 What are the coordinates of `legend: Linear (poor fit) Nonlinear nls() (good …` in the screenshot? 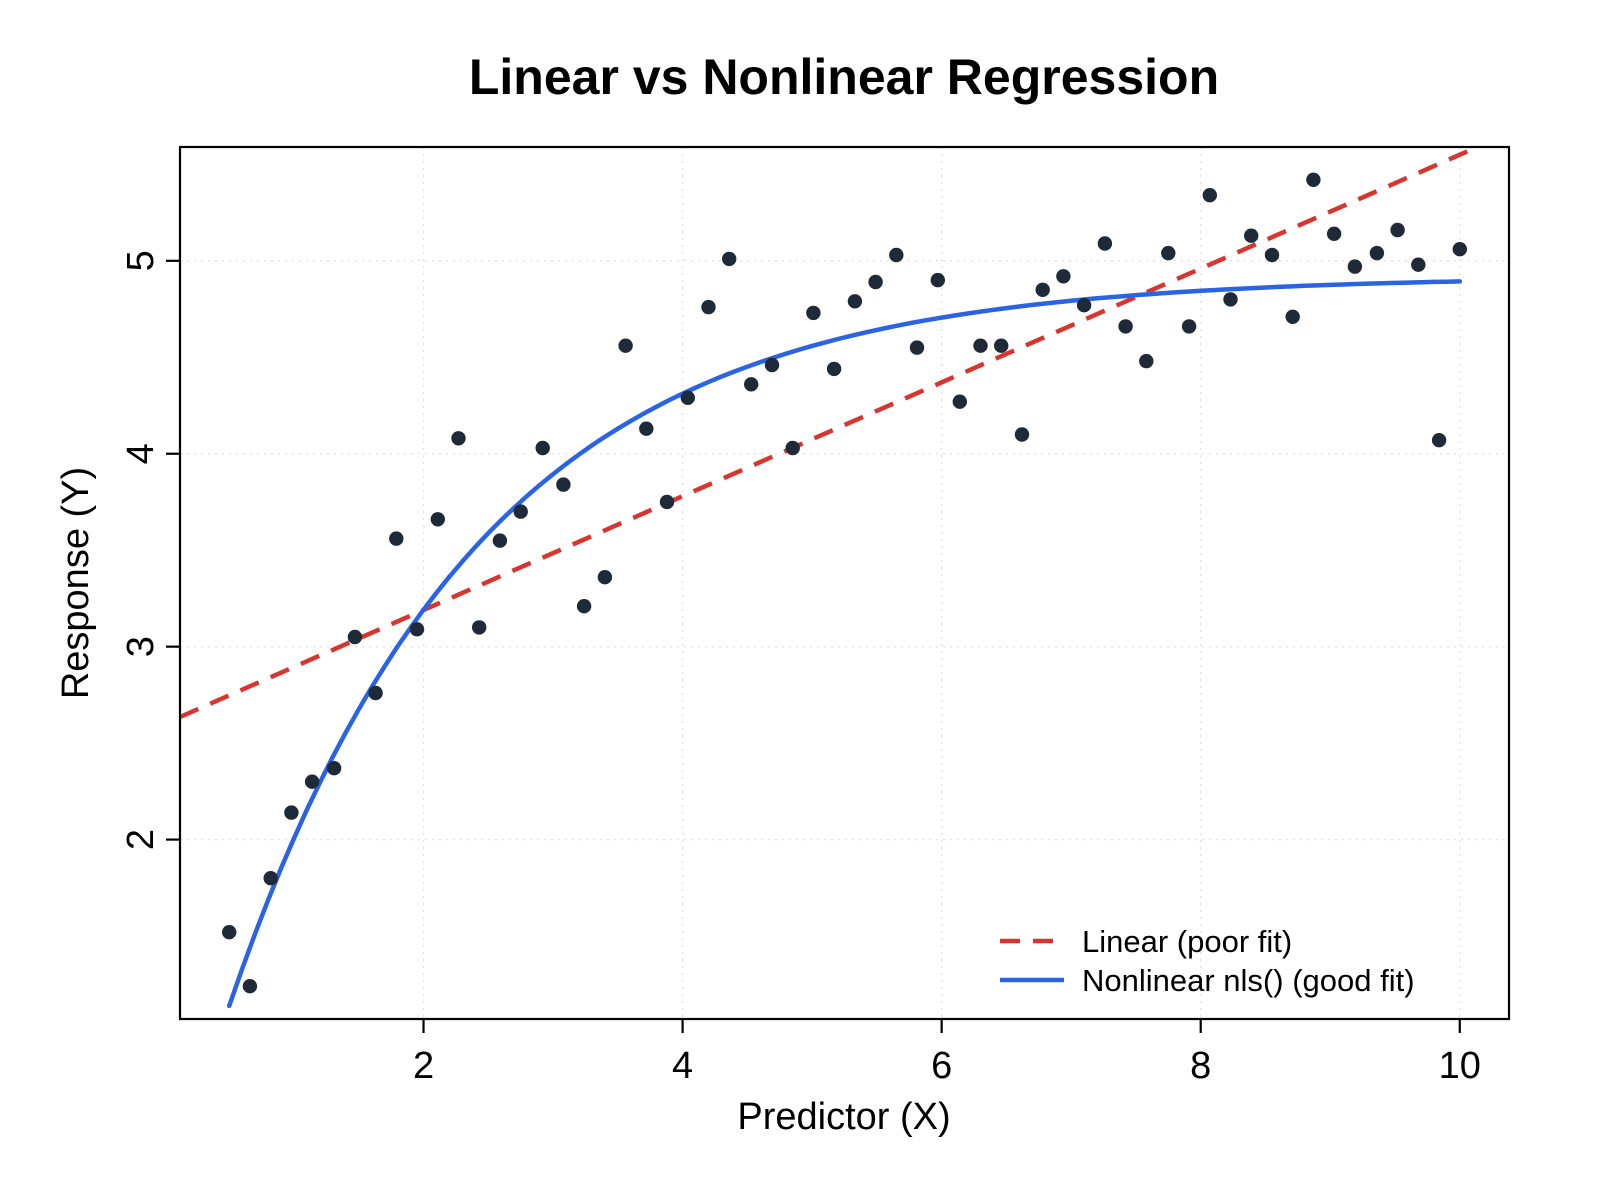 It's located at (1207, 961).